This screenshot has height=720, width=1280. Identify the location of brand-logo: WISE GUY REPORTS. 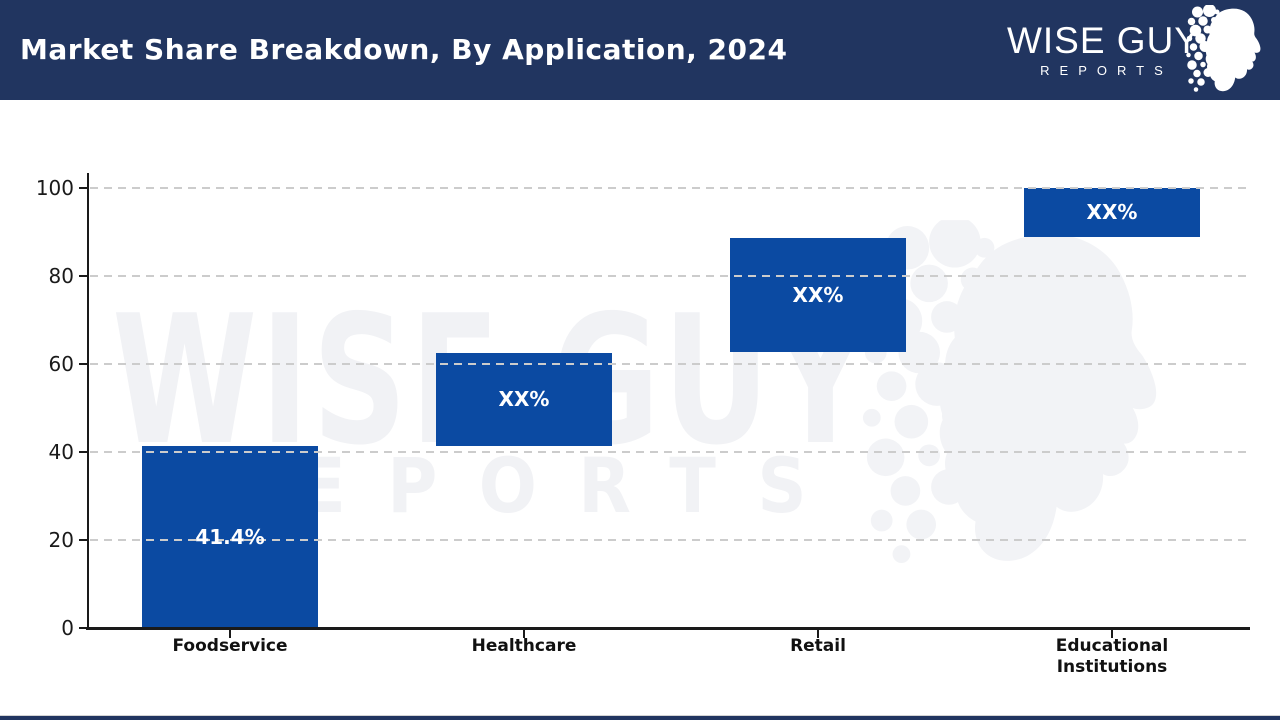
(1138, 50).